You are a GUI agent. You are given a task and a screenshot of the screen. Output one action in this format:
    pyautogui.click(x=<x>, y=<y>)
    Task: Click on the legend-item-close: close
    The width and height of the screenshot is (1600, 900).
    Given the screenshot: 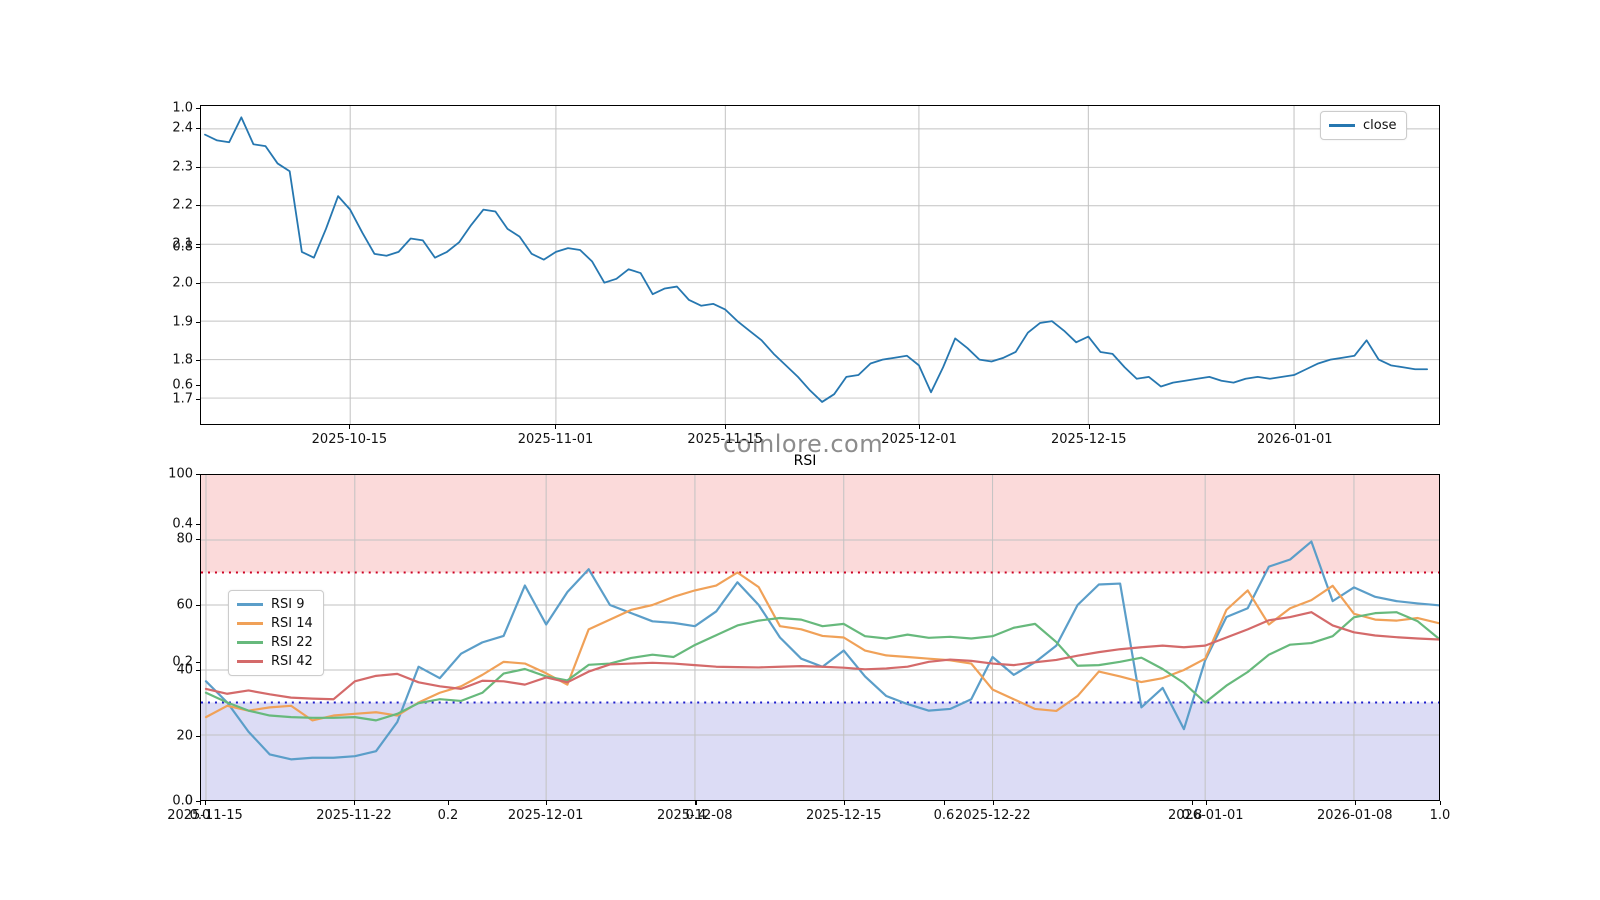 What is the action you would take?
    pyautogui.click(x=1362, y=125)
    